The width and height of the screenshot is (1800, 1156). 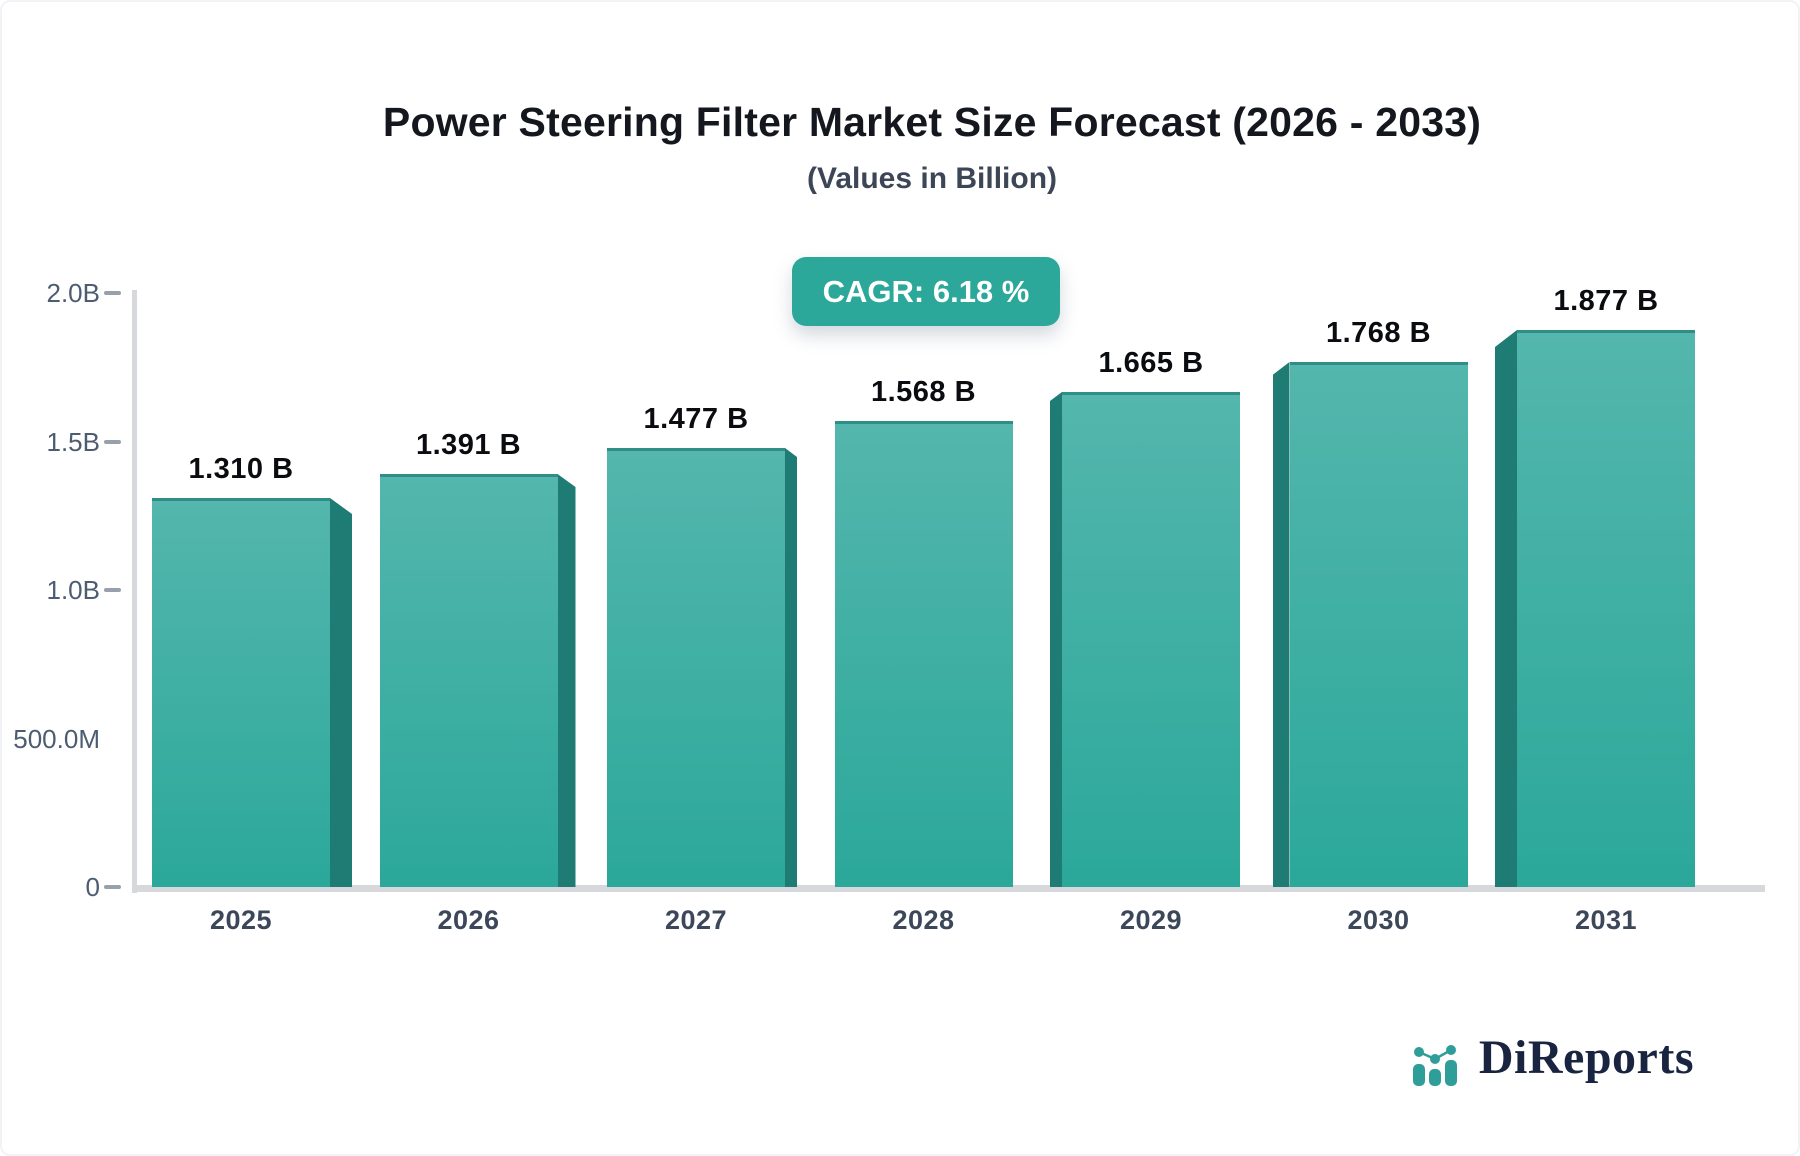 What do you see at coordinates (948, 888) in the screenshot?
I see `x-axis-line` at bounding box center [948, 888].